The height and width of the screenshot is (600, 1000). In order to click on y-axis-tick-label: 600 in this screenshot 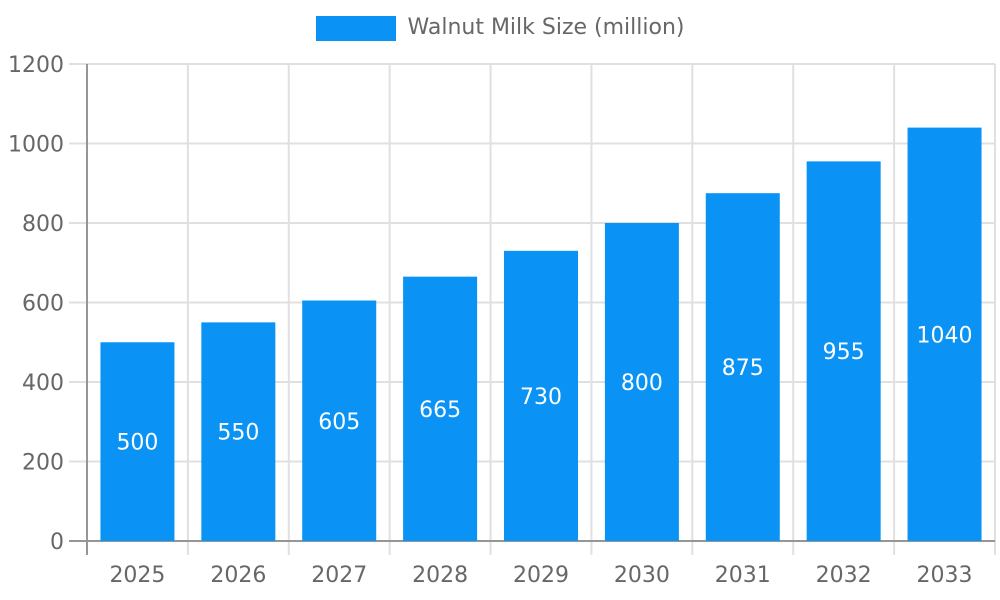, I will do `click(43, 304)`.